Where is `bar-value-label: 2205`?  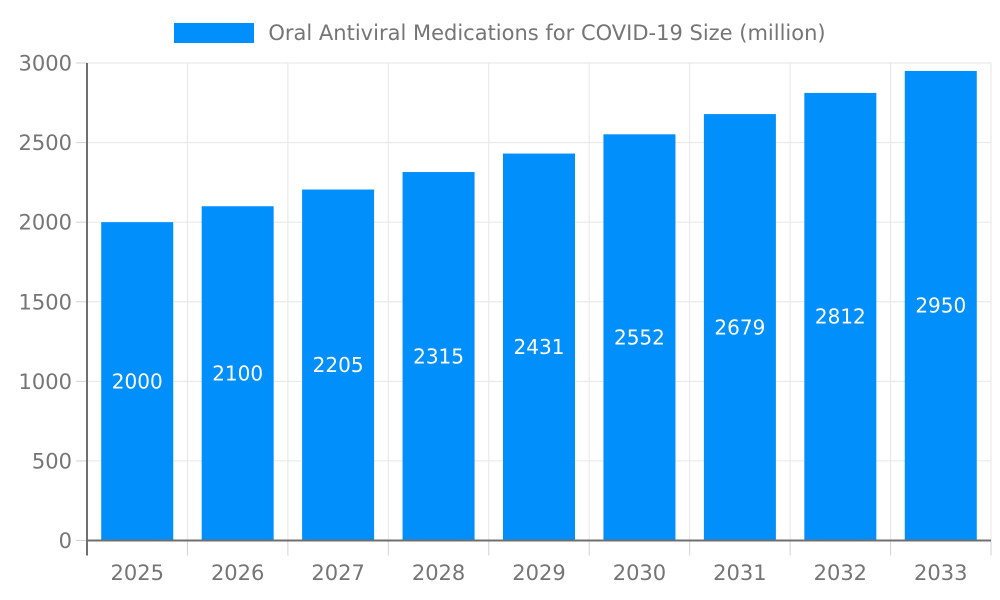
bar-value-label: 2205 is located at coordinates (338, 365).